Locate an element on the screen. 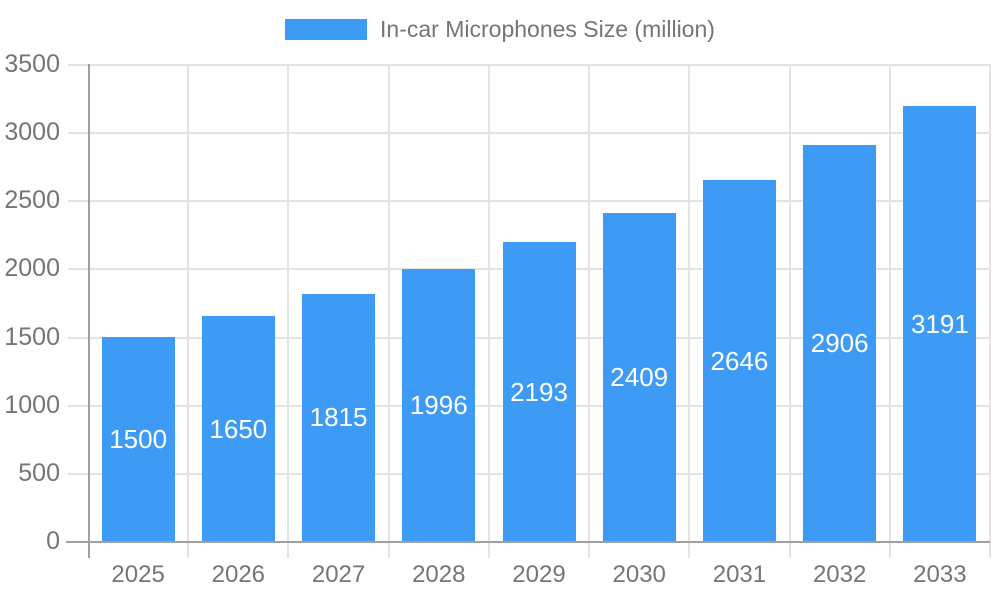 This screenshot has height=600, width=1000. legend: In-car Microphones Size (million) is located at coordinates (500, 29).